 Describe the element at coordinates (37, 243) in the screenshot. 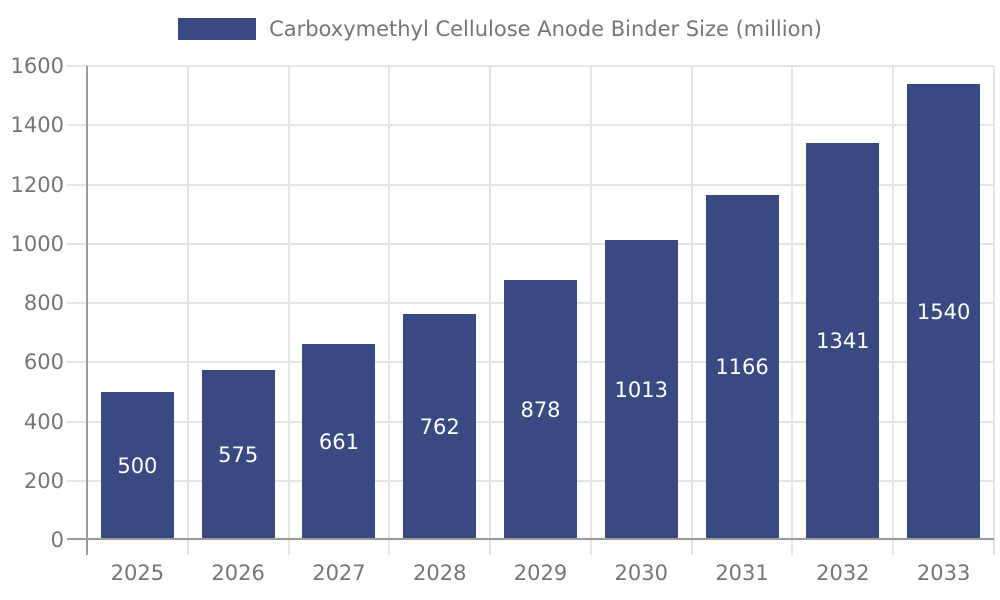

I see `y-axis-tick-label: 1000` at that location.